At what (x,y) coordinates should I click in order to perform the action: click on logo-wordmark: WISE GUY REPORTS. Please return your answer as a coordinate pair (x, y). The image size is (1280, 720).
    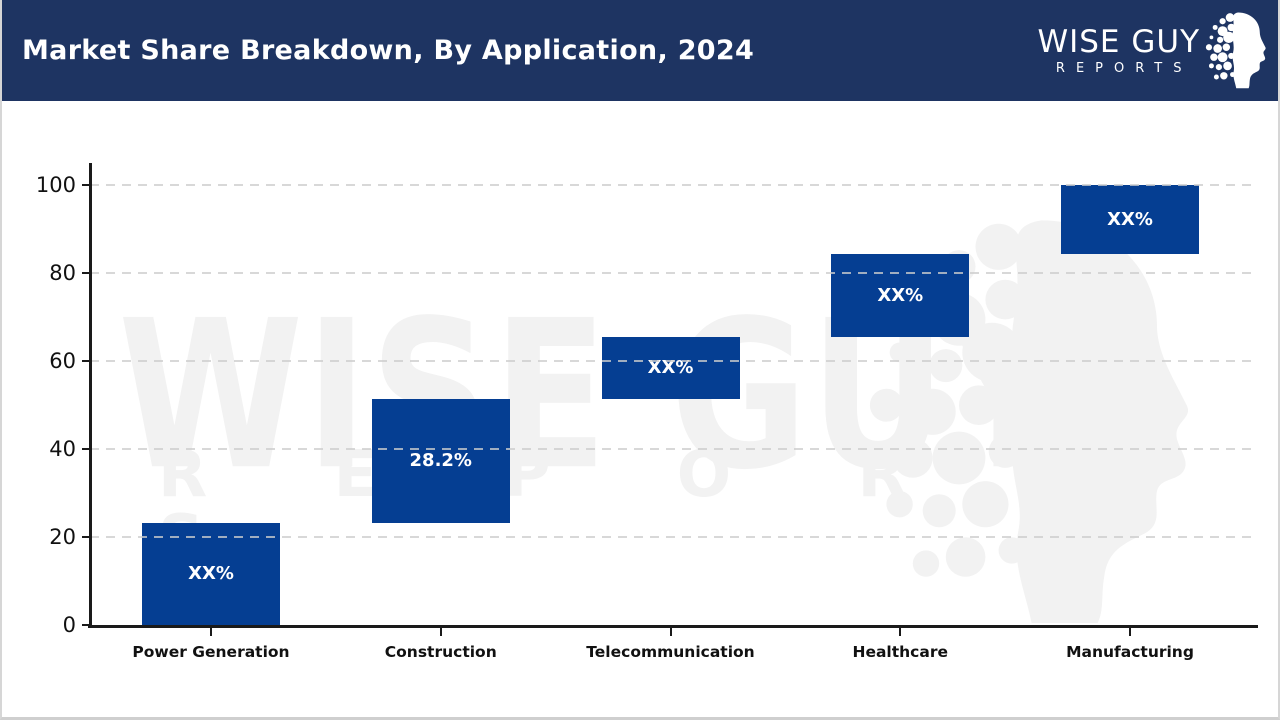
    Looking at the image, I should click on (1118, 49).